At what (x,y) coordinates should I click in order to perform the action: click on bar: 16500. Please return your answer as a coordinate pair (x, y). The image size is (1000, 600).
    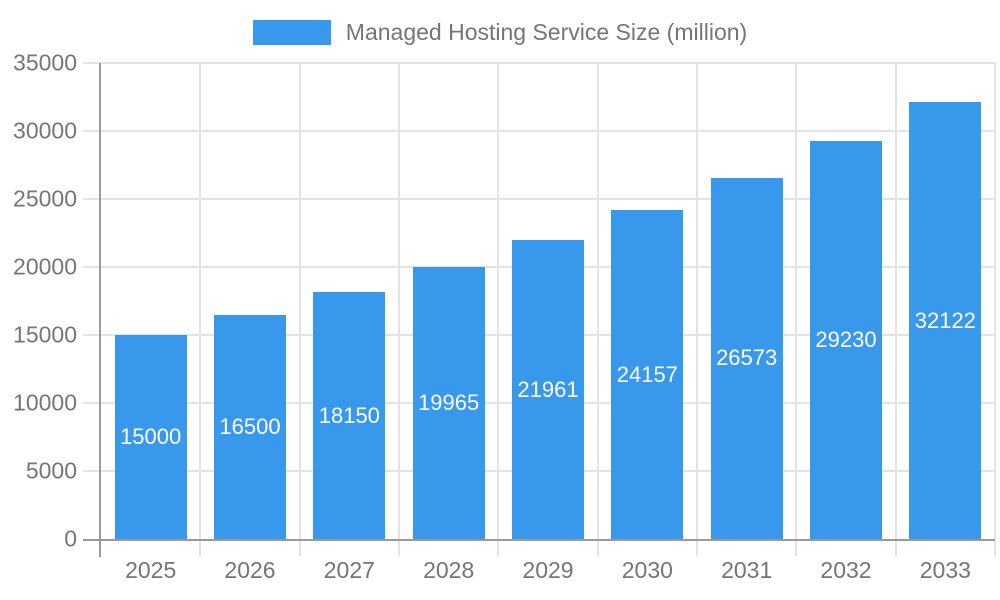
    Looking at the image, I should click on (250, 426).